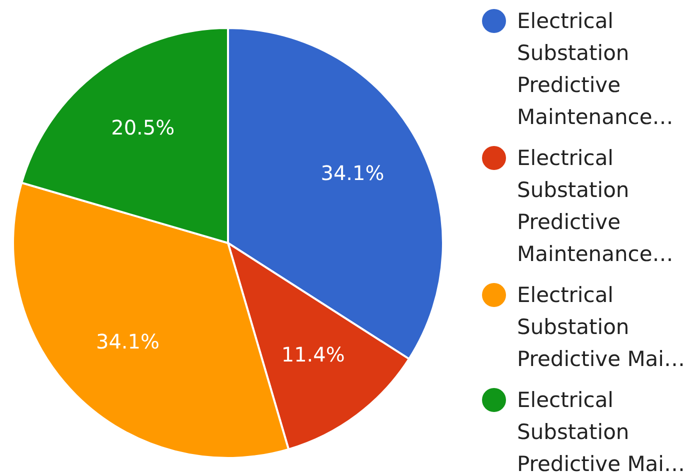 This screenshot has height=474, width=699. I want to click on data-label: 20.5%, so click(143, 128).